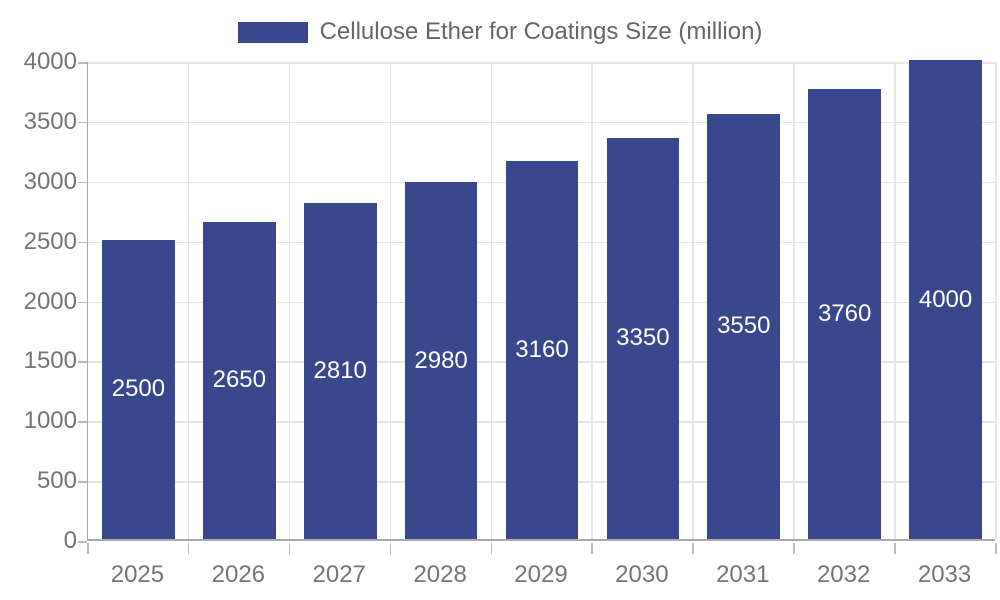 The image size is (1000, 600). I want to click on bar-value-label: 2810, so click(340, 370).